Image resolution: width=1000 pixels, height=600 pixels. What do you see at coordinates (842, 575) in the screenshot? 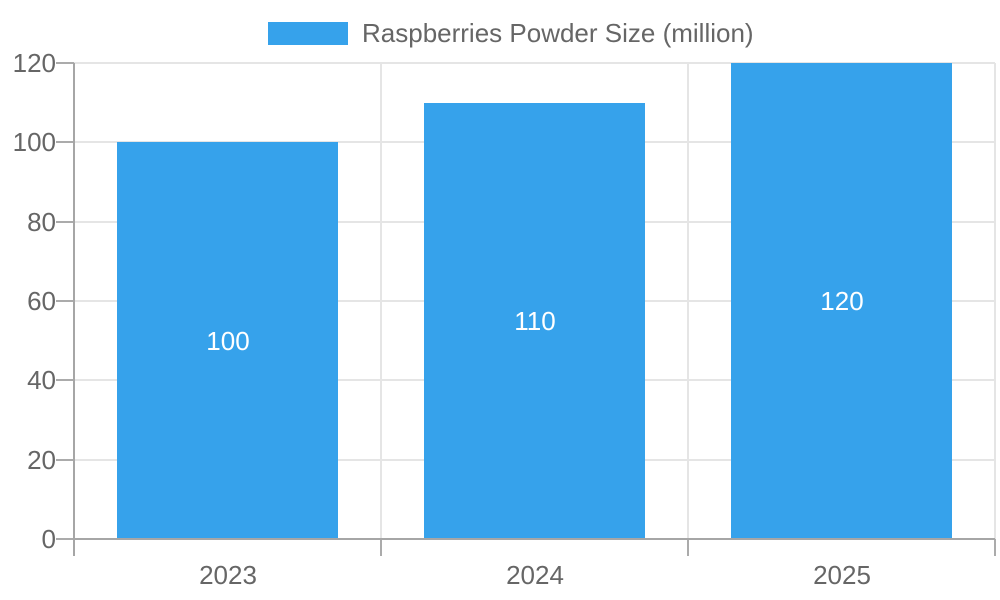
I see `x-axis-category-label: 2025` at bounding box center [842, 575].